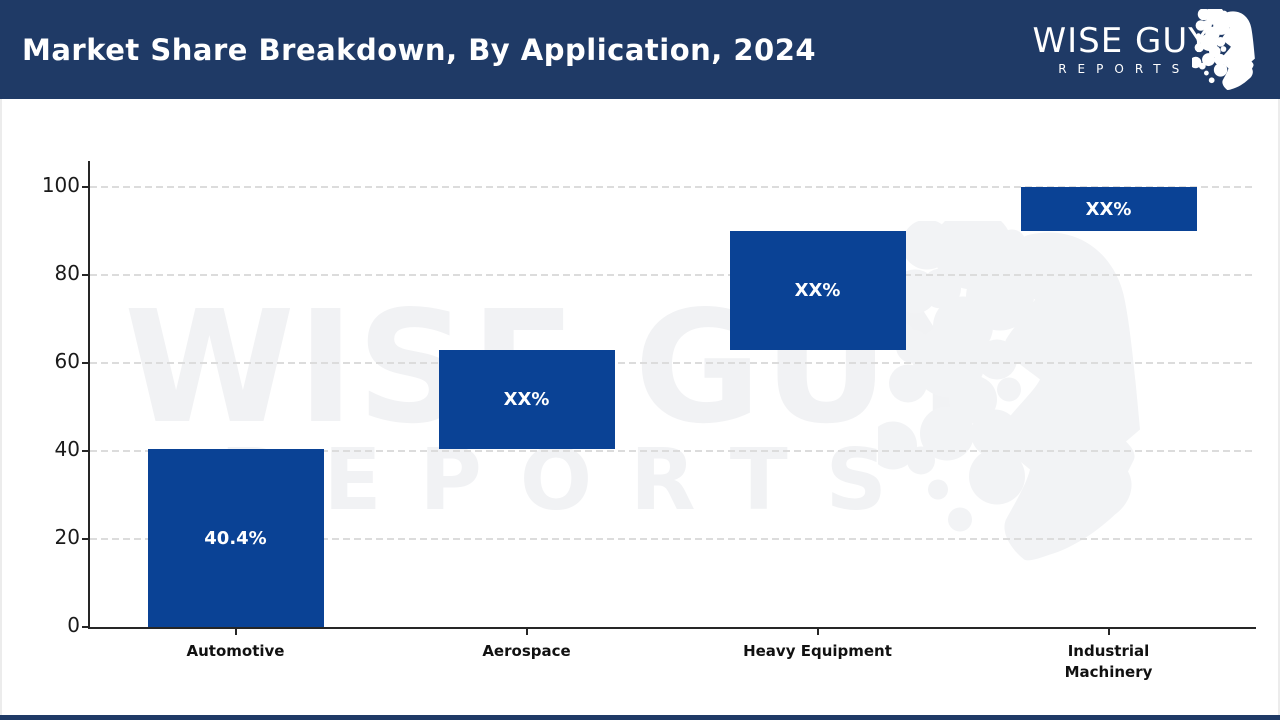 The image size is (1280, 720). I want to click on y-axis-tick-label: 20, so click(67, 537).